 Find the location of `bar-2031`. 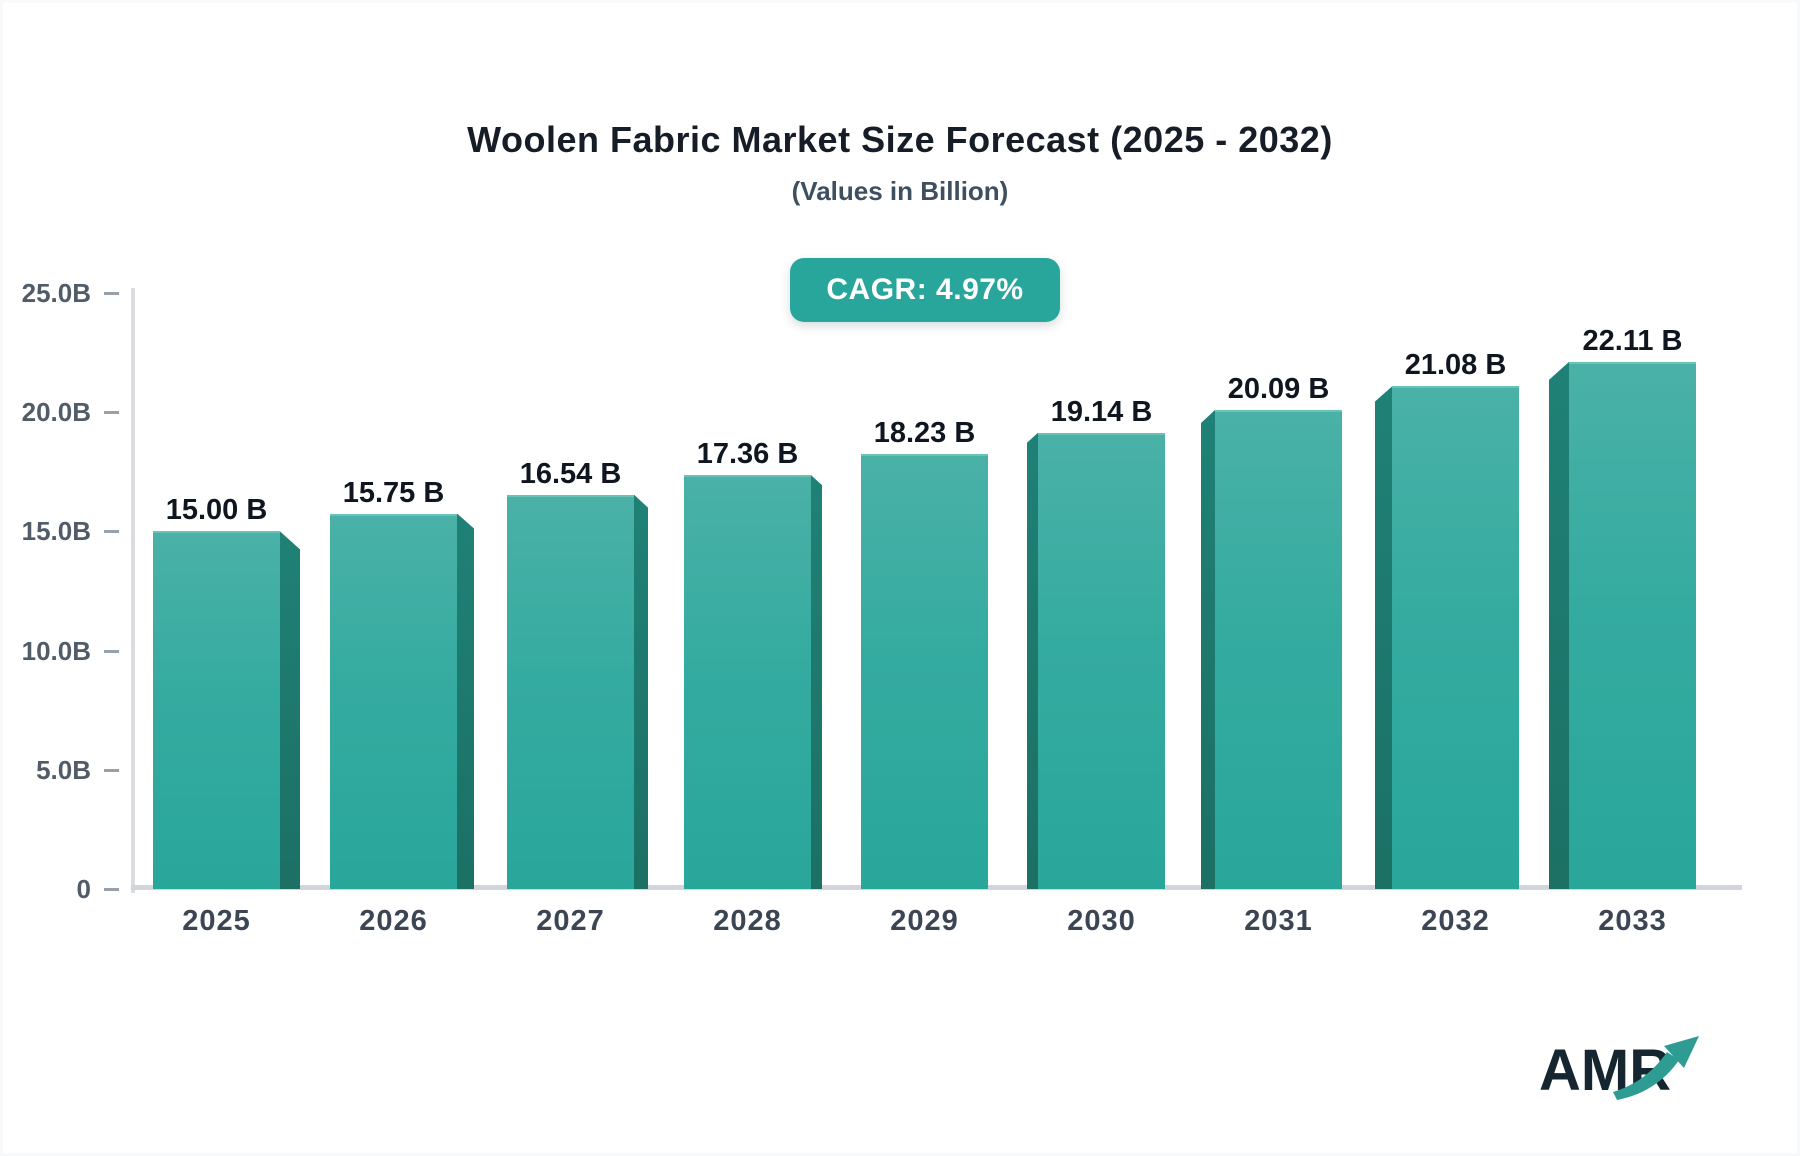

bar-2031 is located at coordinates (1278, 649).